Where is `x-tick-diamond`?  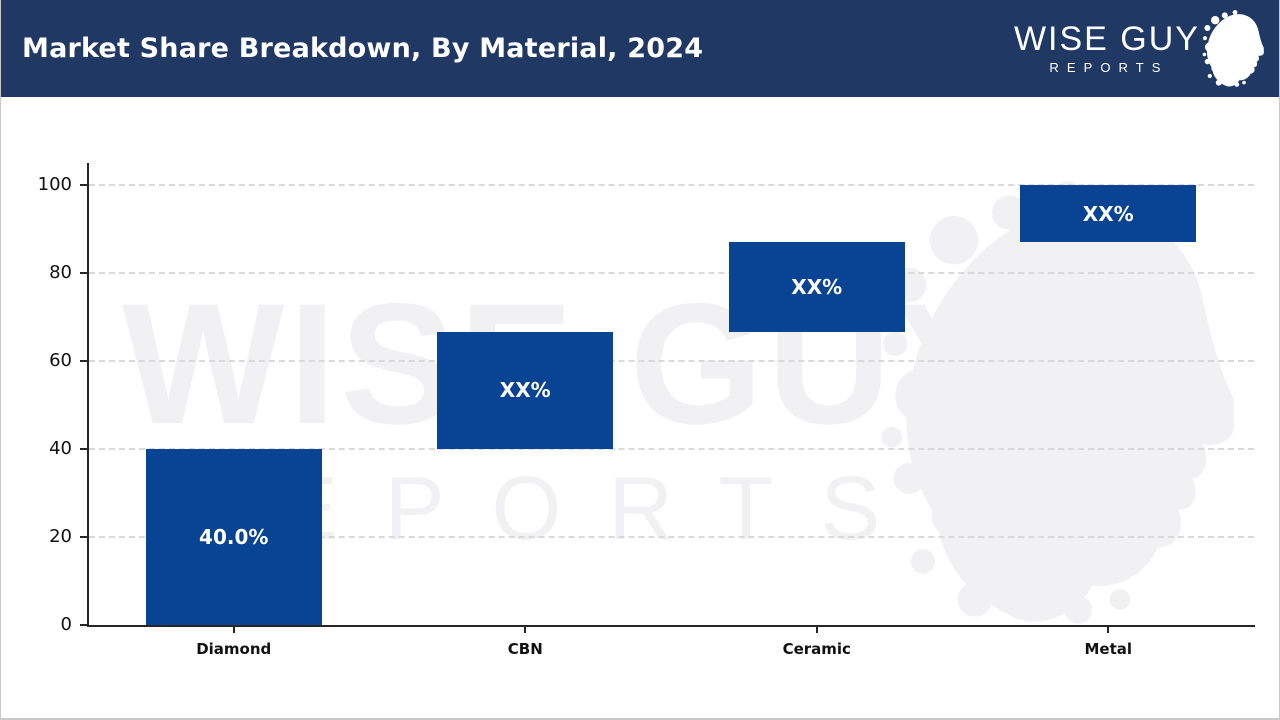 x-tick-diamond is located at coordinates (233, 629).